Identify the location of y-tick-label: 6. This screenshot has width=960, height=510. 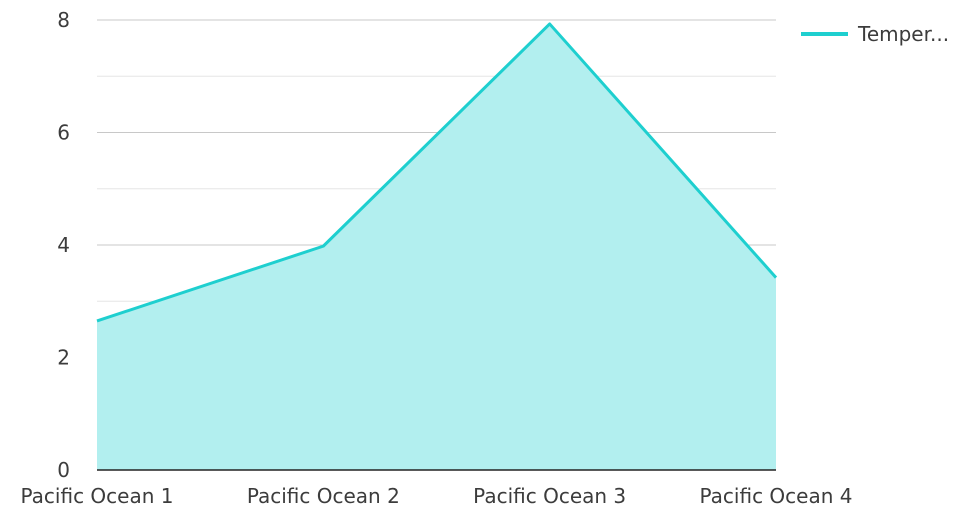
(63, 133).